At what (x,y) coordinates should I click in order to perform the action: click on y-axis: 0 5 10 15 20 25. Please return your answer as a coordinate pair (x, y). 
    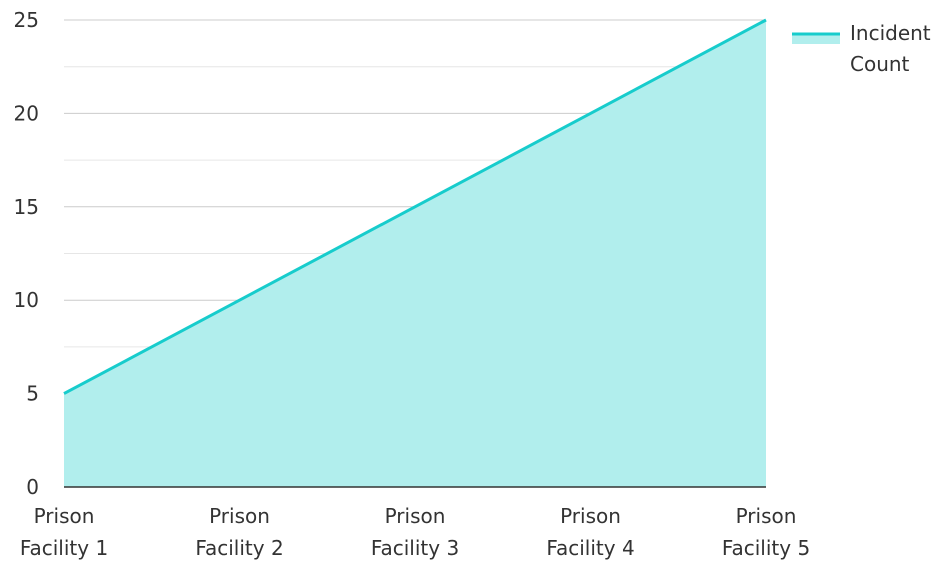
    Looking at the image, I should click on (26, 253).